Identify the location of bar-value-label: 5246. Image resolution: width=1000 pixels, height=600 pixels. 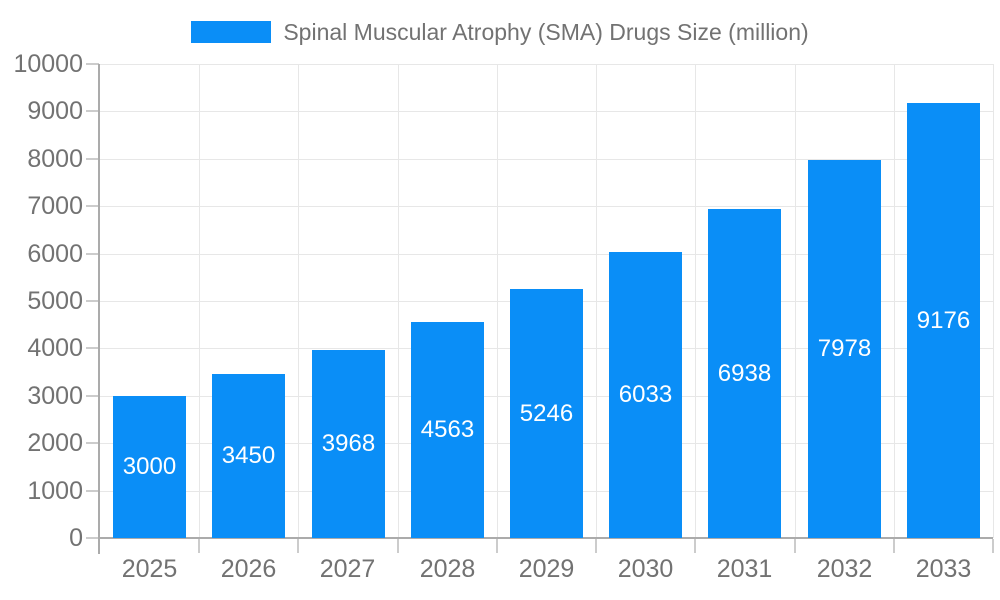
(546, 413).